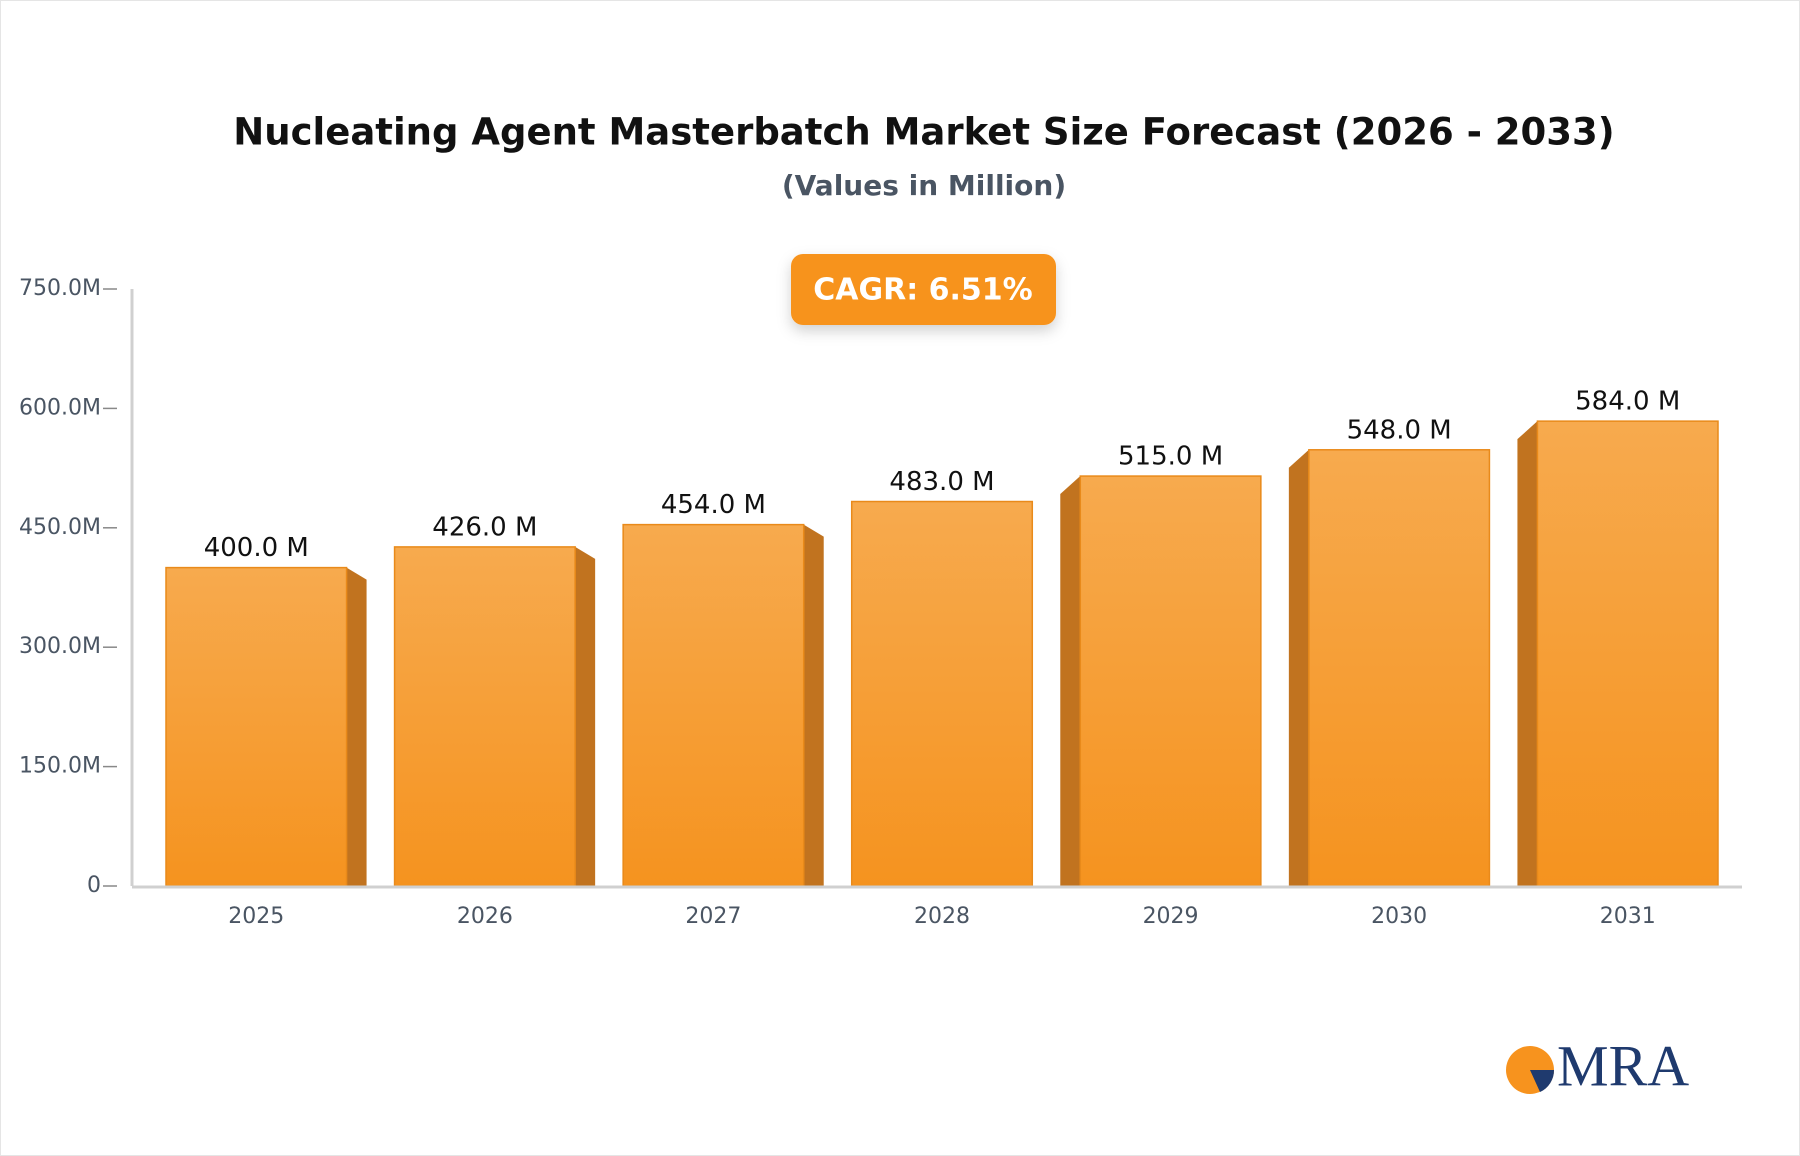 The height and width of the screenshot is (1156, 1800). What do you see at coordinates (1627, 402) in the screenshot?
I see `value-label: 584.0 M` at bounding box center [1627, 402].